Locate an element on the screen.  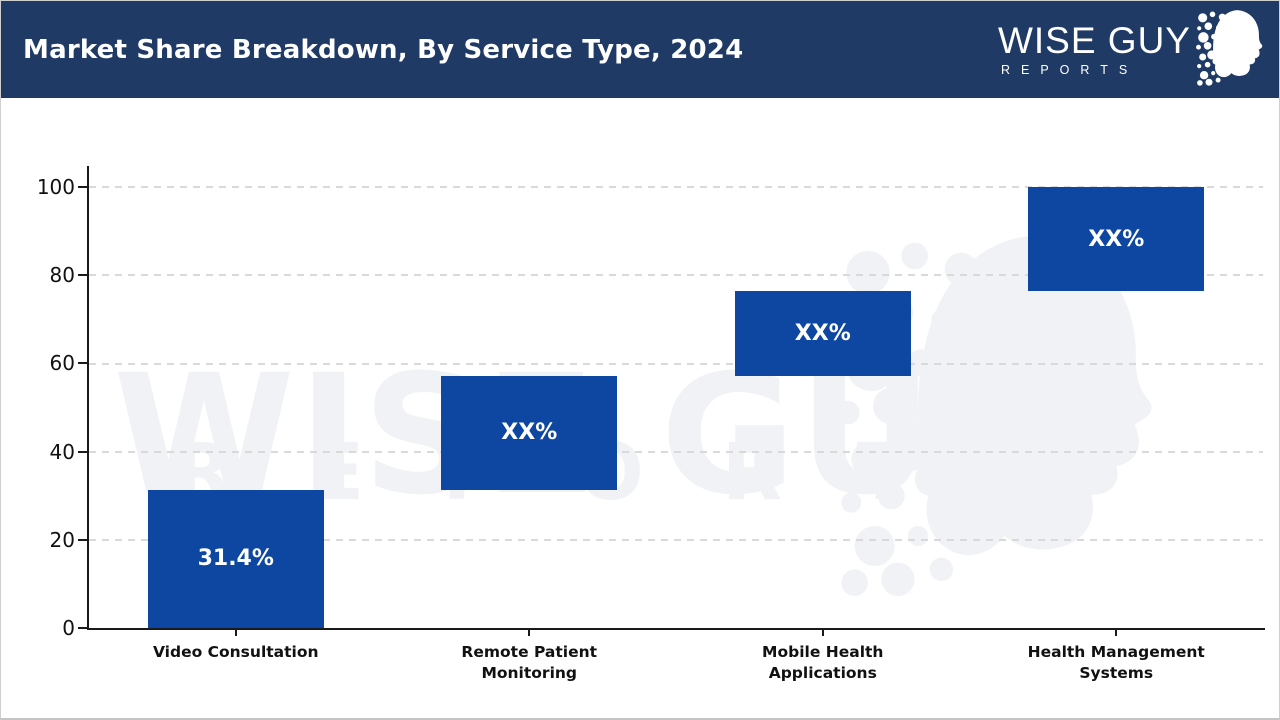
x-category-label: Remote Patient Monitoring is located at coordinates (529, 662).